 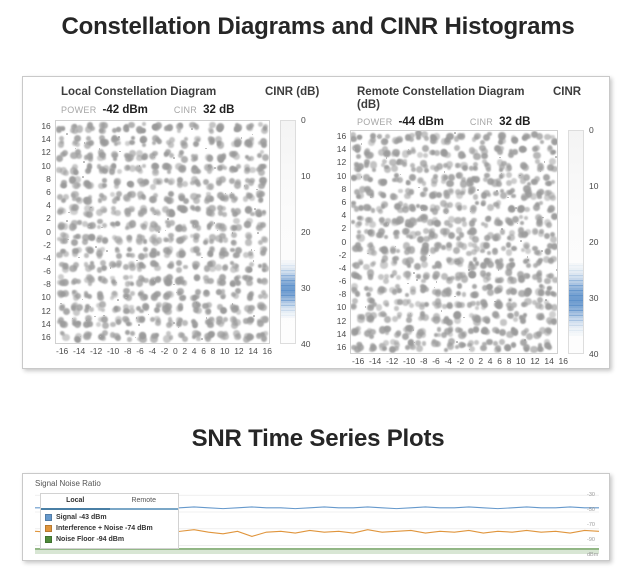 What do you see at coordinates (252, 351) in the screenshot?
I see `x-tick: 14` at bounding box center [252, 351].